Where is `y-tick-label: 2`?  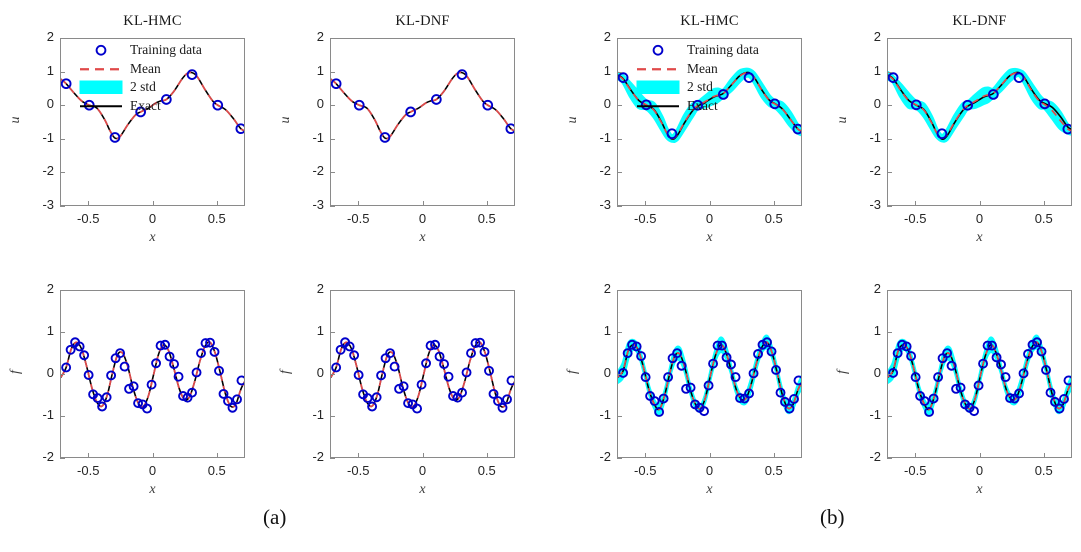
y-tick-label: 2 is located at coordinates (320, 288).